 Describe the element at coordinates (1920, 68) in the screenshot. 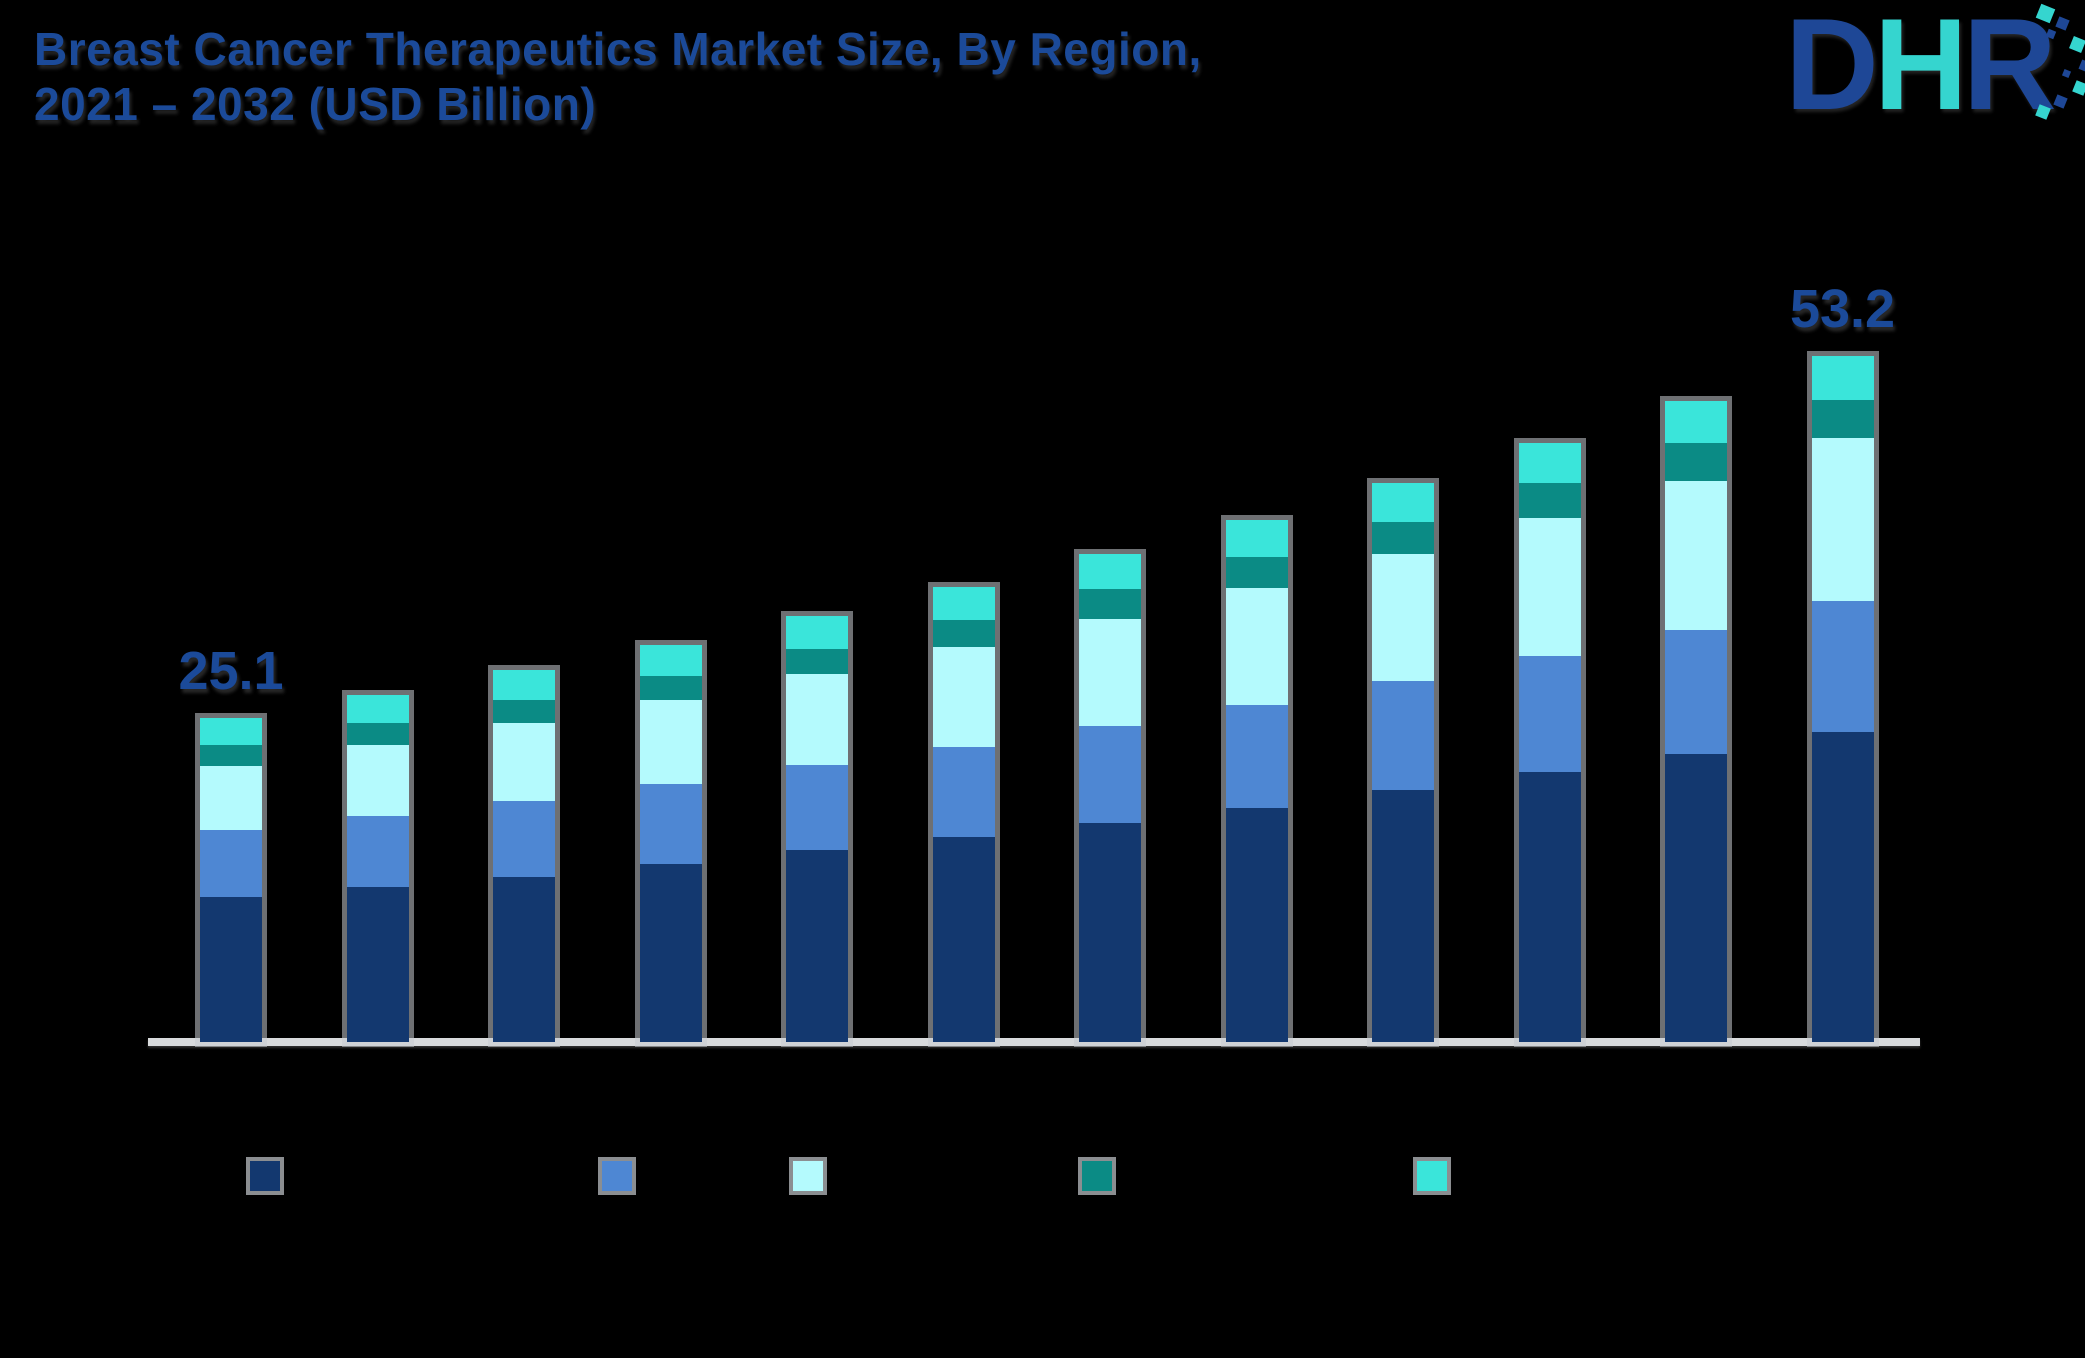

I see `logo-letter-h: H` at that location.